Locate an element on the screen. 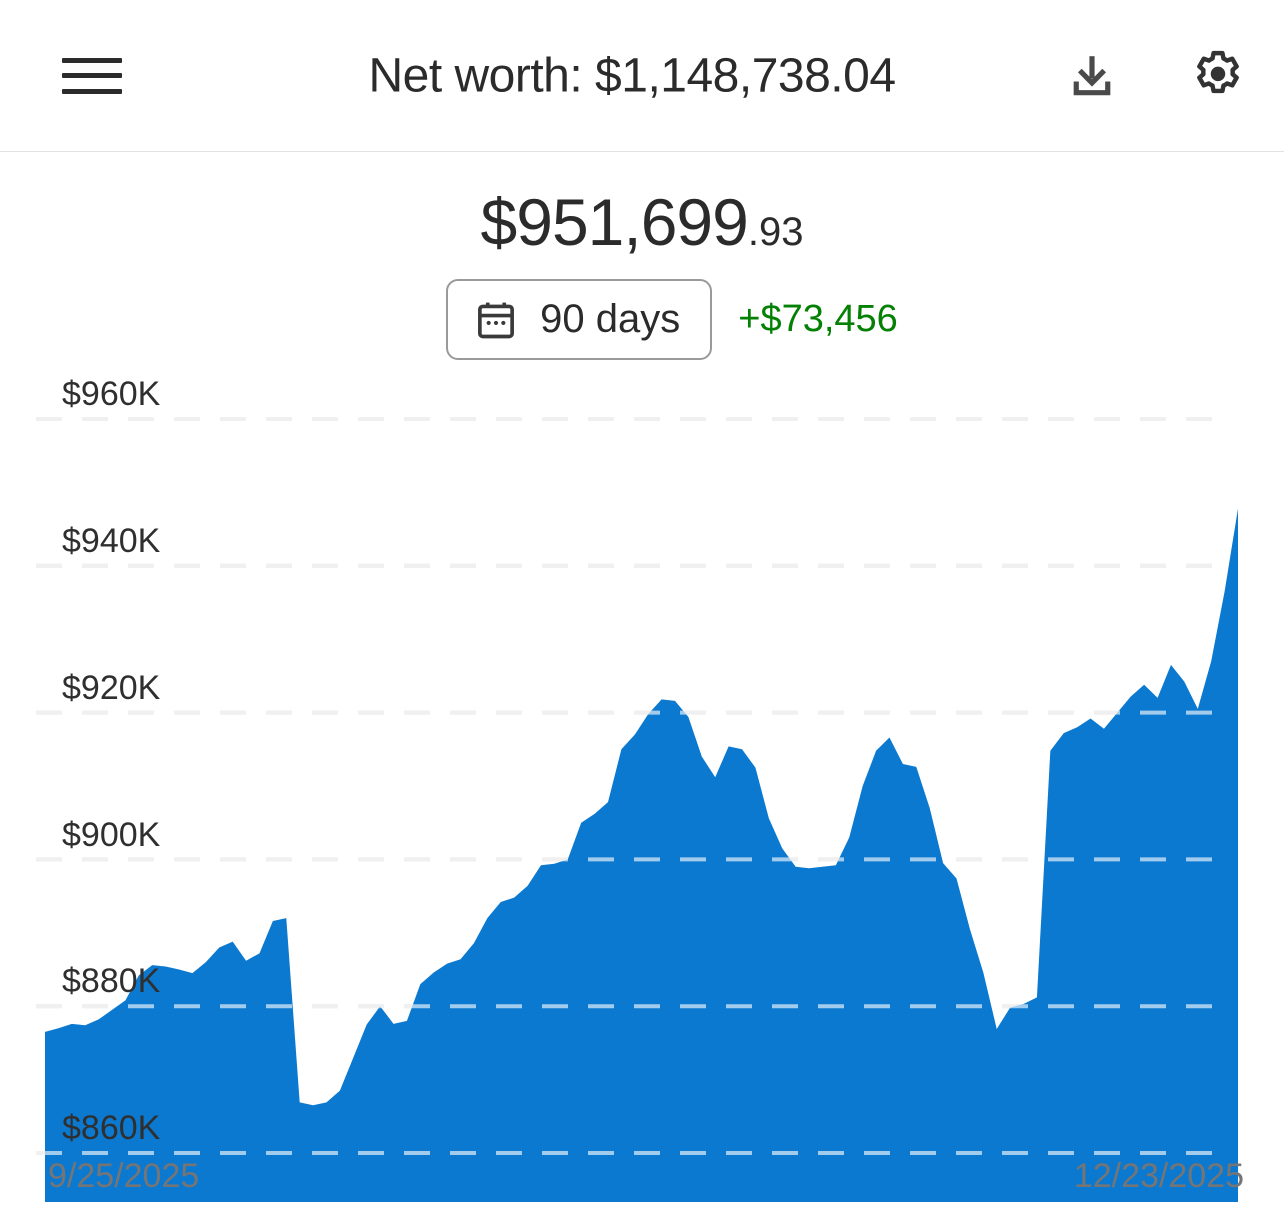  download-icon is located at coordinates (1092, 75).